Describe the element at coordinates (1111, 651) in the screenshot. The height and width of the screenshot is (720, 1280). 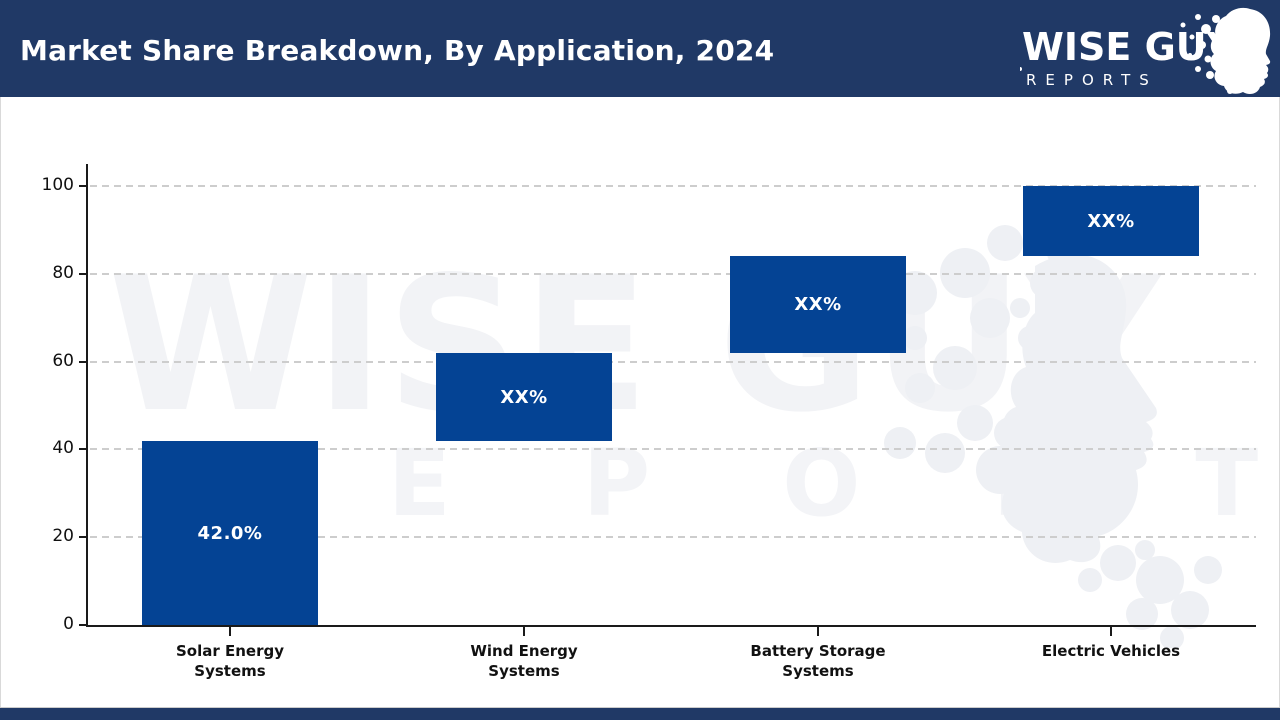
I see `x-category-label: Electric Vehicles` at that location.